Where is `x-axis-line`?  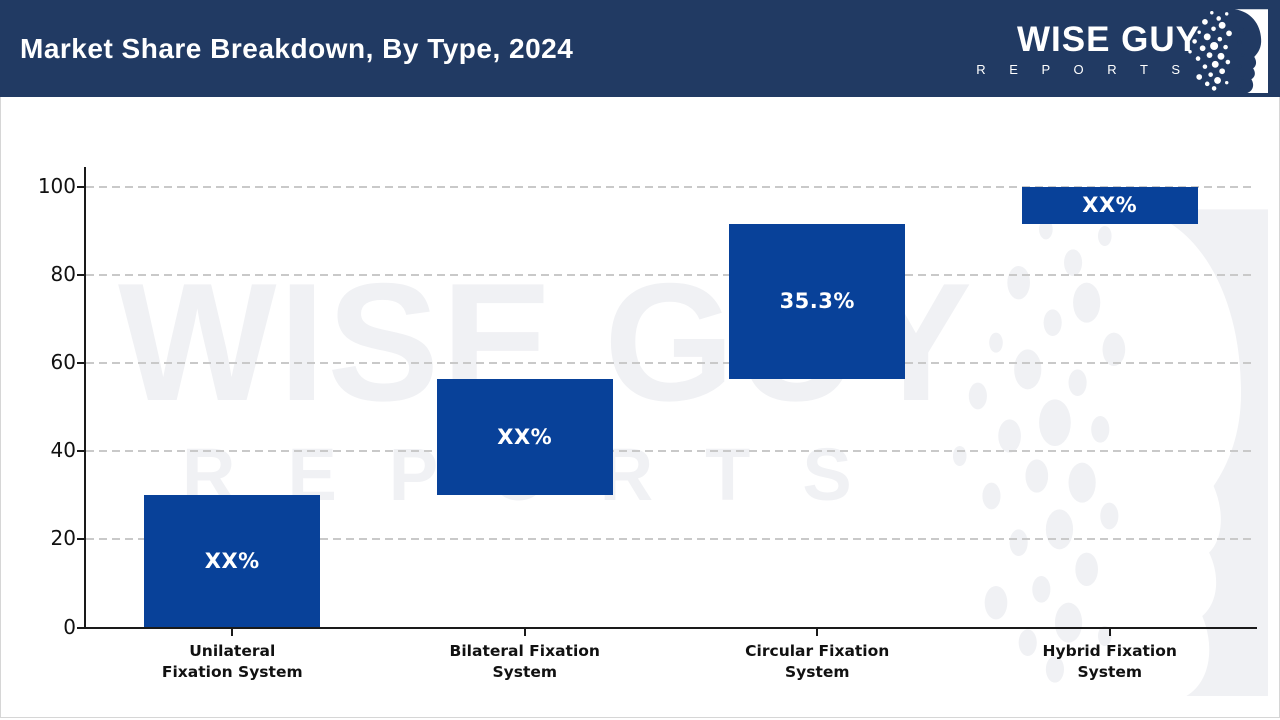 x-axis-line is located at coordinates (670, 628).